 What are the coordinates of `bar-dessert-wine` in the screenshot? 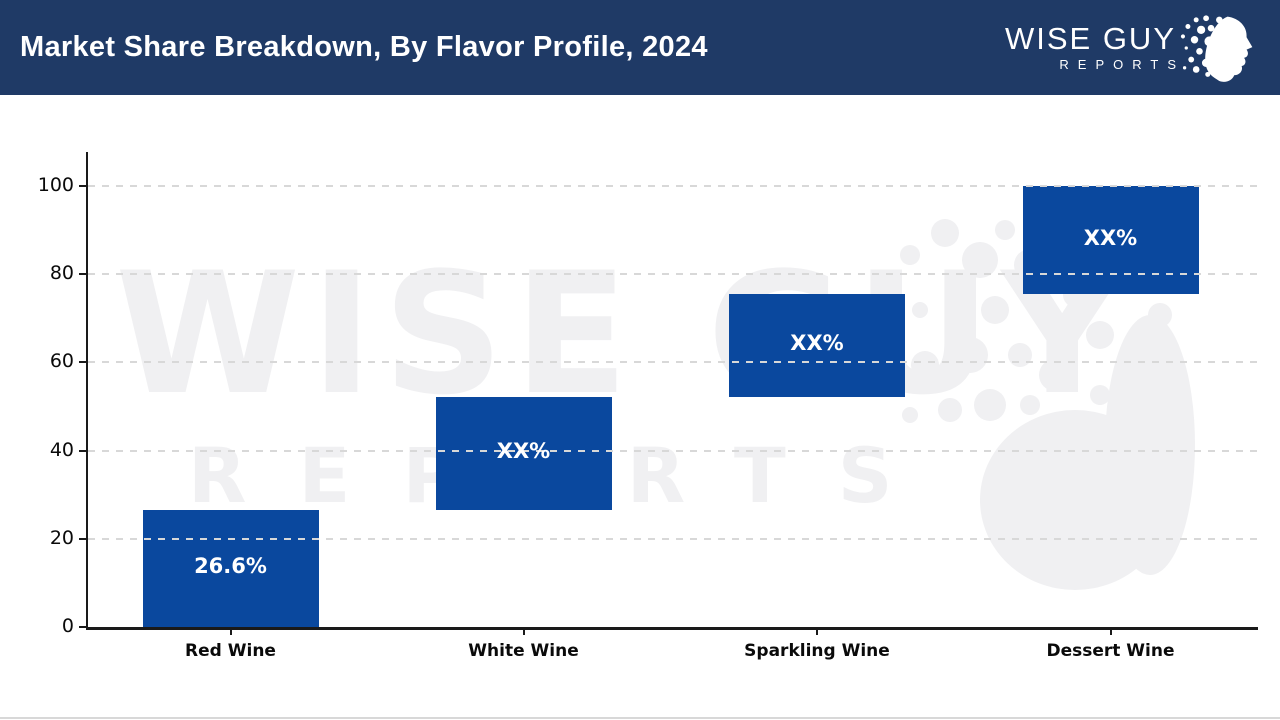 It's located at (1110, 240).